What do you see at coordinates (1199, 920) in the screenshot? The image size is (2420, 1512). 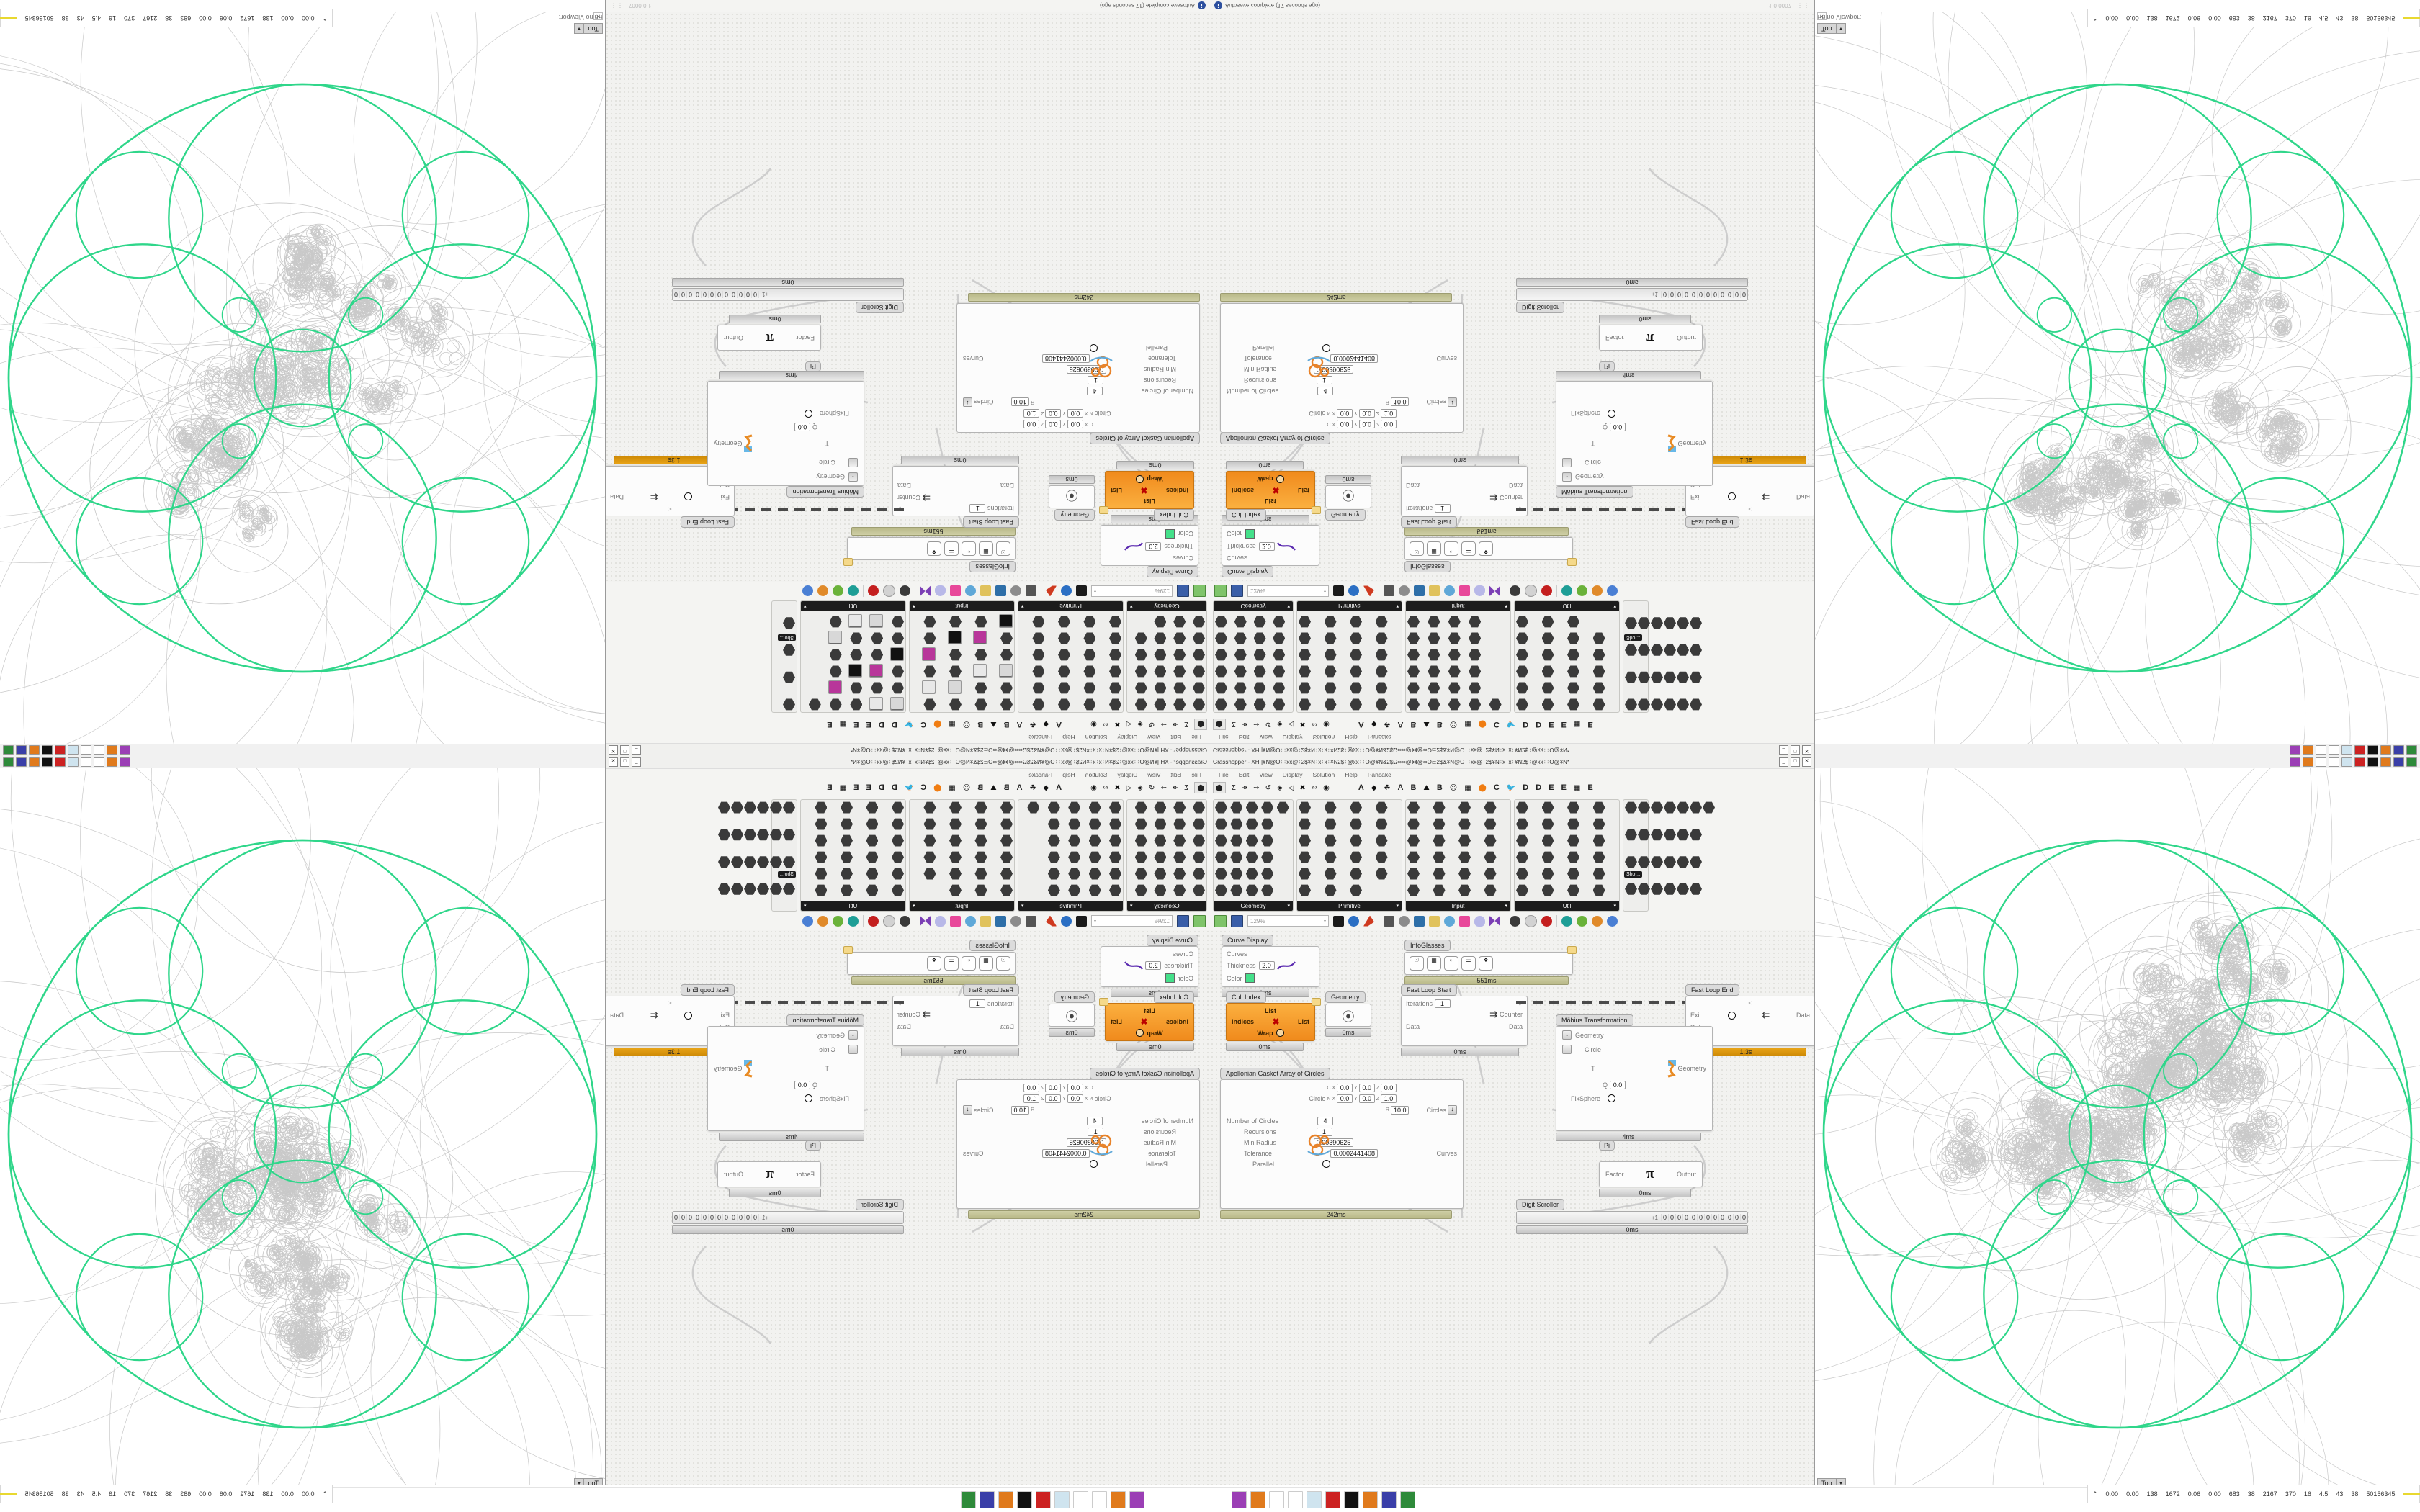 I see `open-folder-icon` at bounding box center [1199, 920].